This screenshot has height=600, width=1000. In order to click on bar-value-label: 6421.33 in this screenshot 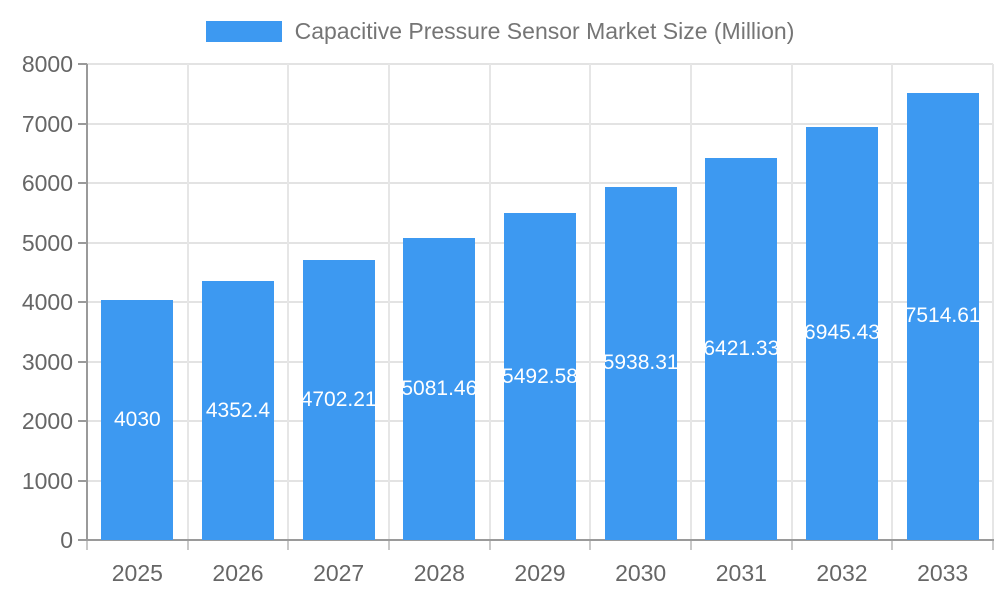, I will do `click(741, 348)`.